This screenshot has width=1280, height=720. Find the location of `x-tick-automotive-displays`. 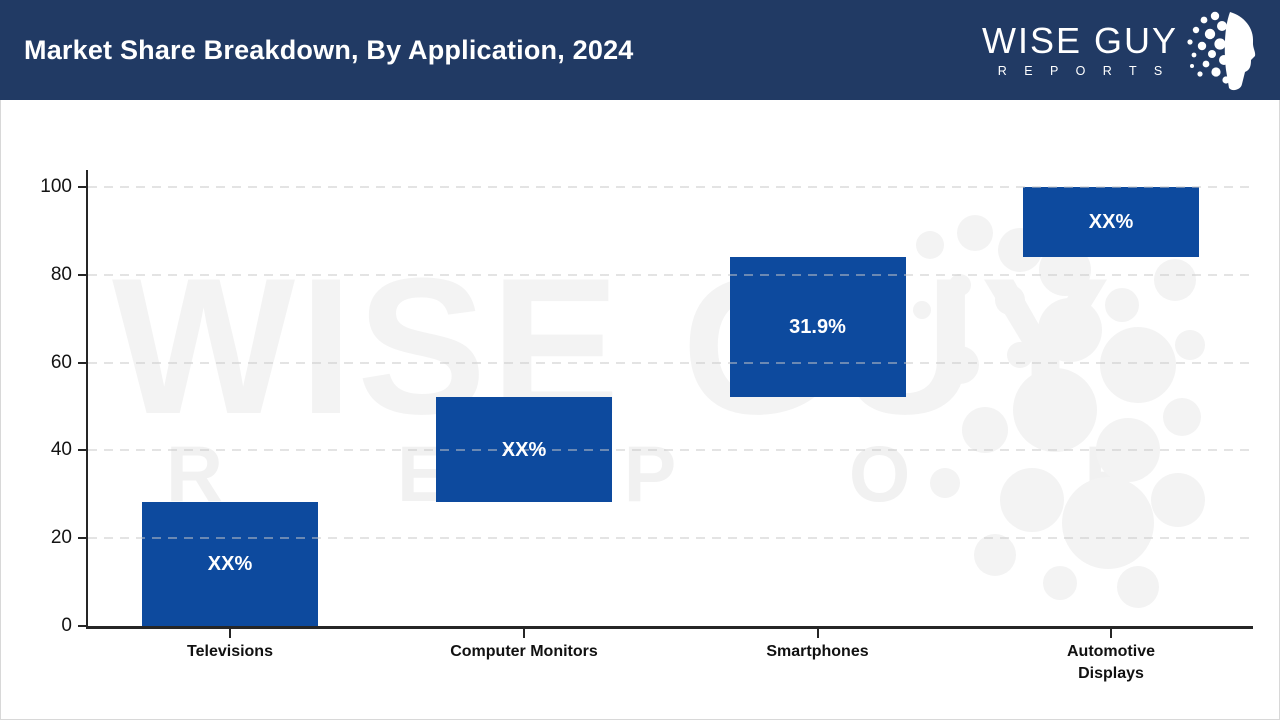

x-tick-automotive-displays is located at coordinates (1111, 633).